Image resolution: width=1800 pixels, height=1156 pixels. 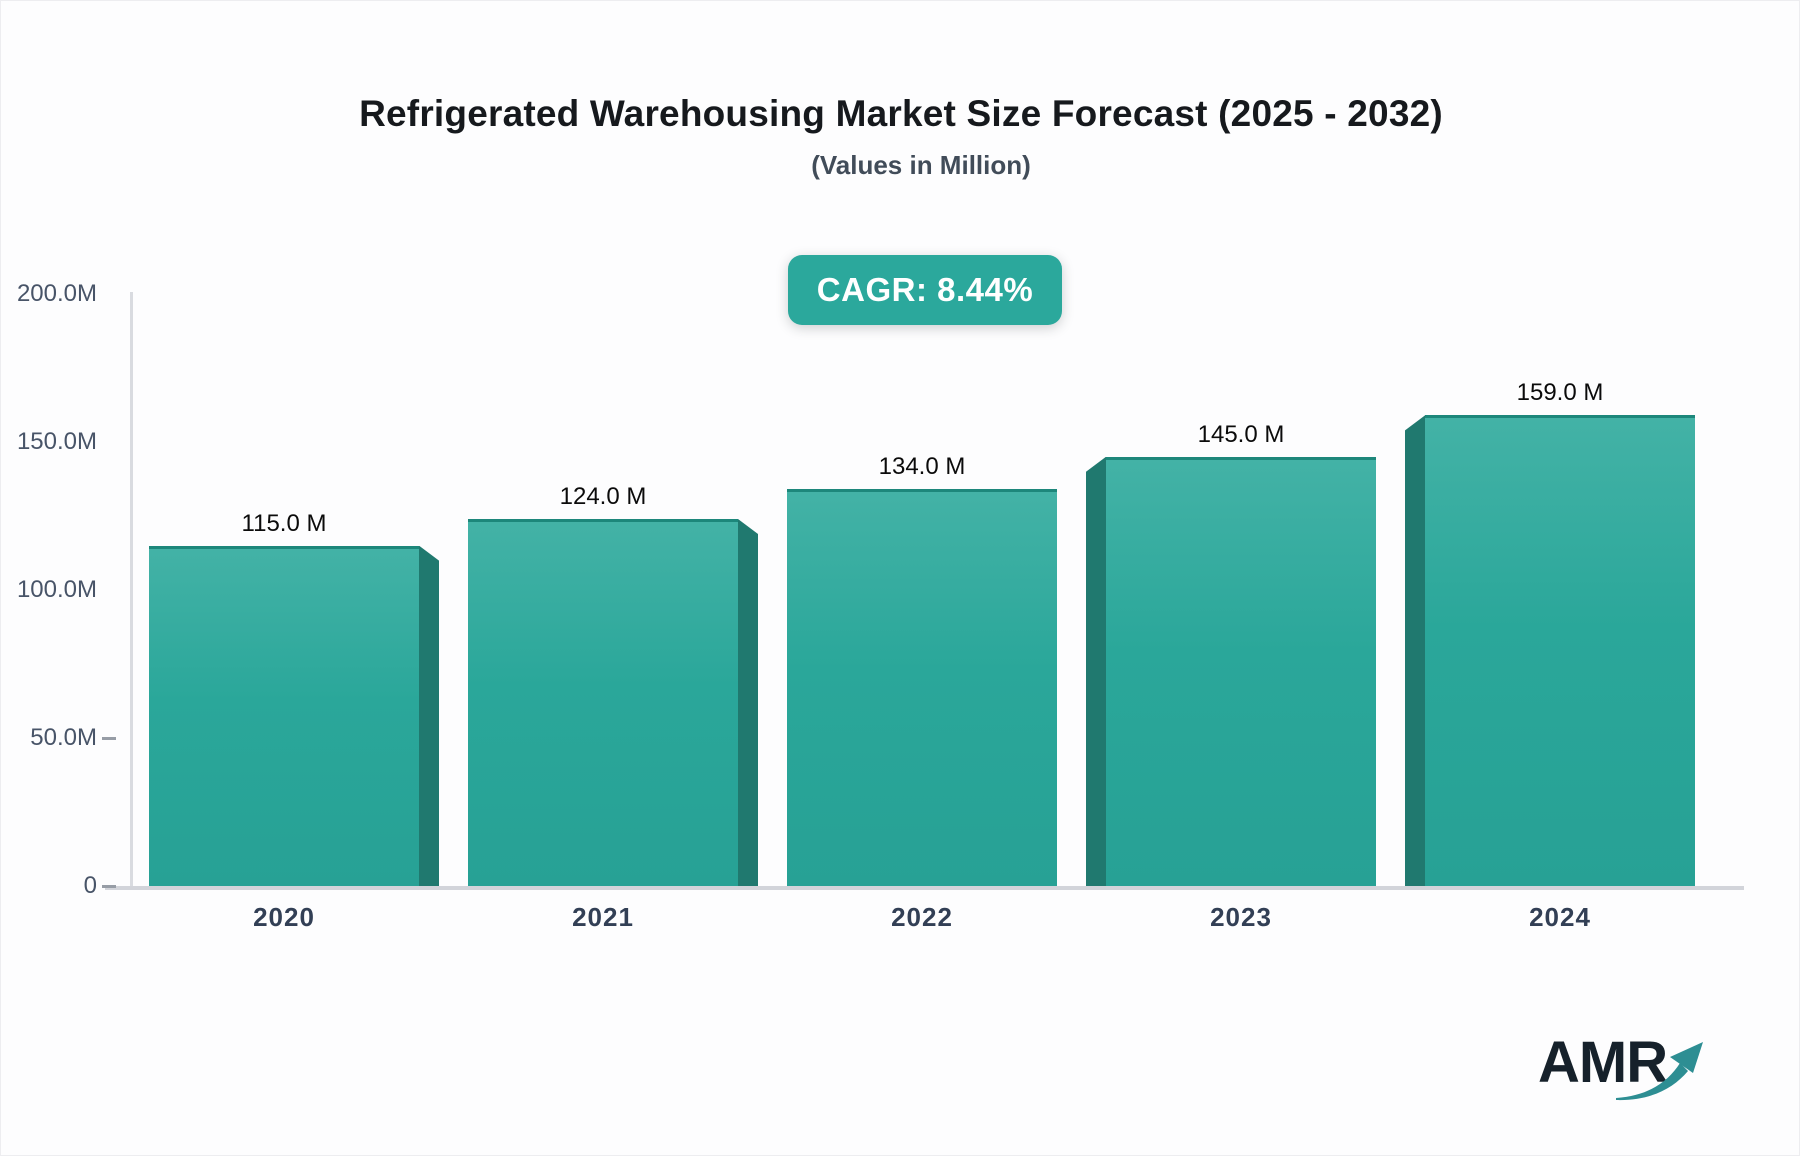 I want to click on amr-logo: AMR, so click(x=1653, y=1077).